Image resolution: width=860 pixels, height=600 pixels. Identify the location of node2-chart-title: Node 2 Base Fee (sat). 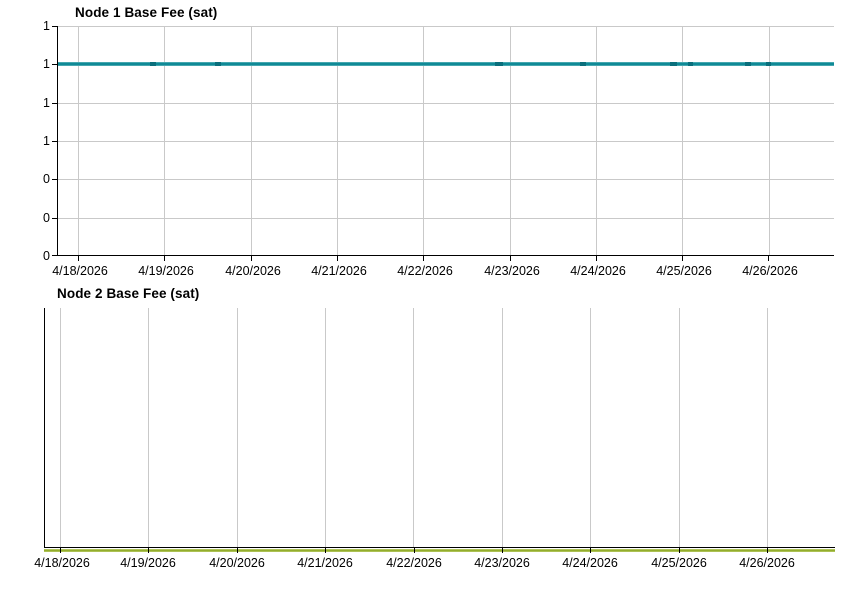
(128, 293).